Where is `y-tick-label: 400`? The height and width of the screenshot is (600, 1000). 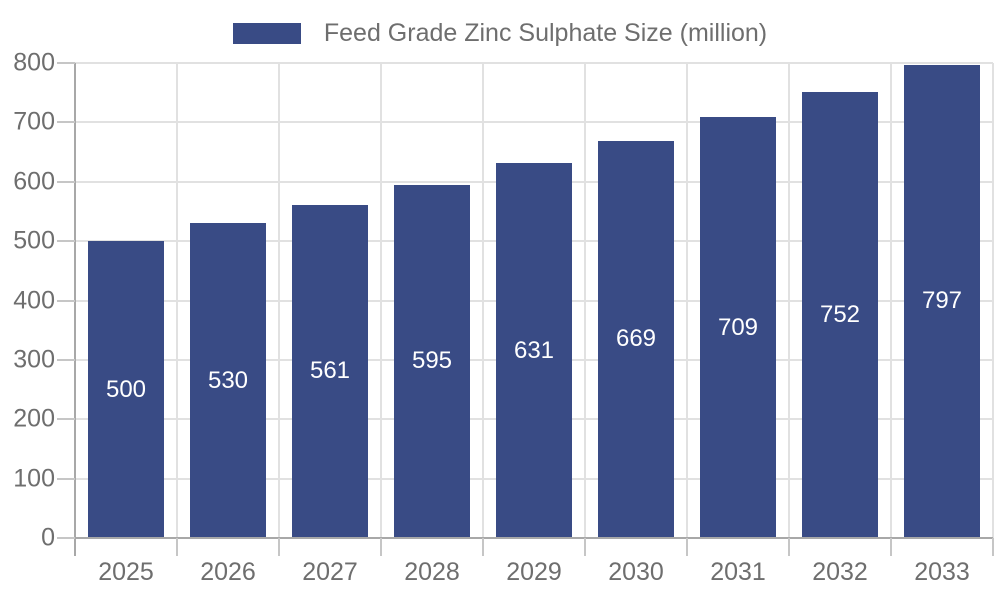 y-tick-label: 400 is located at coordinates (34, 300).